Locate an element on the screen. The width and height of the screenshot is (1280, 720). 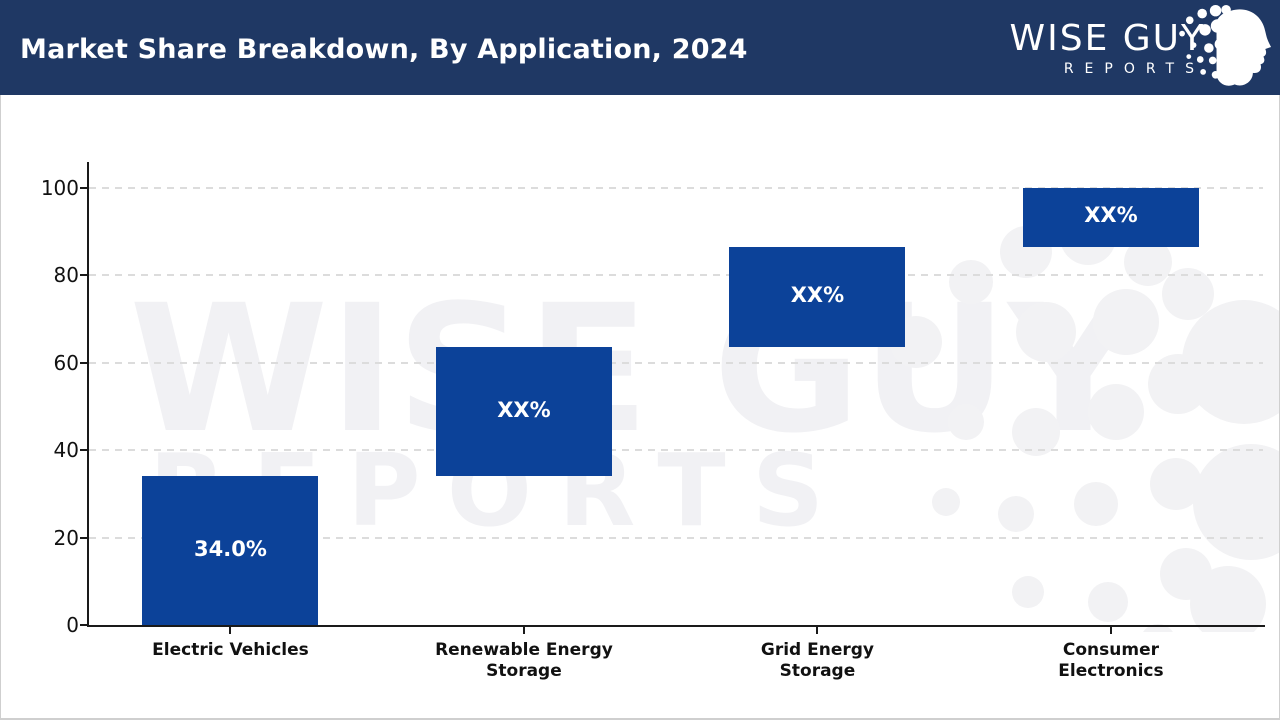
y-tick-label-20: 20 is located at coordinates (66, 537).